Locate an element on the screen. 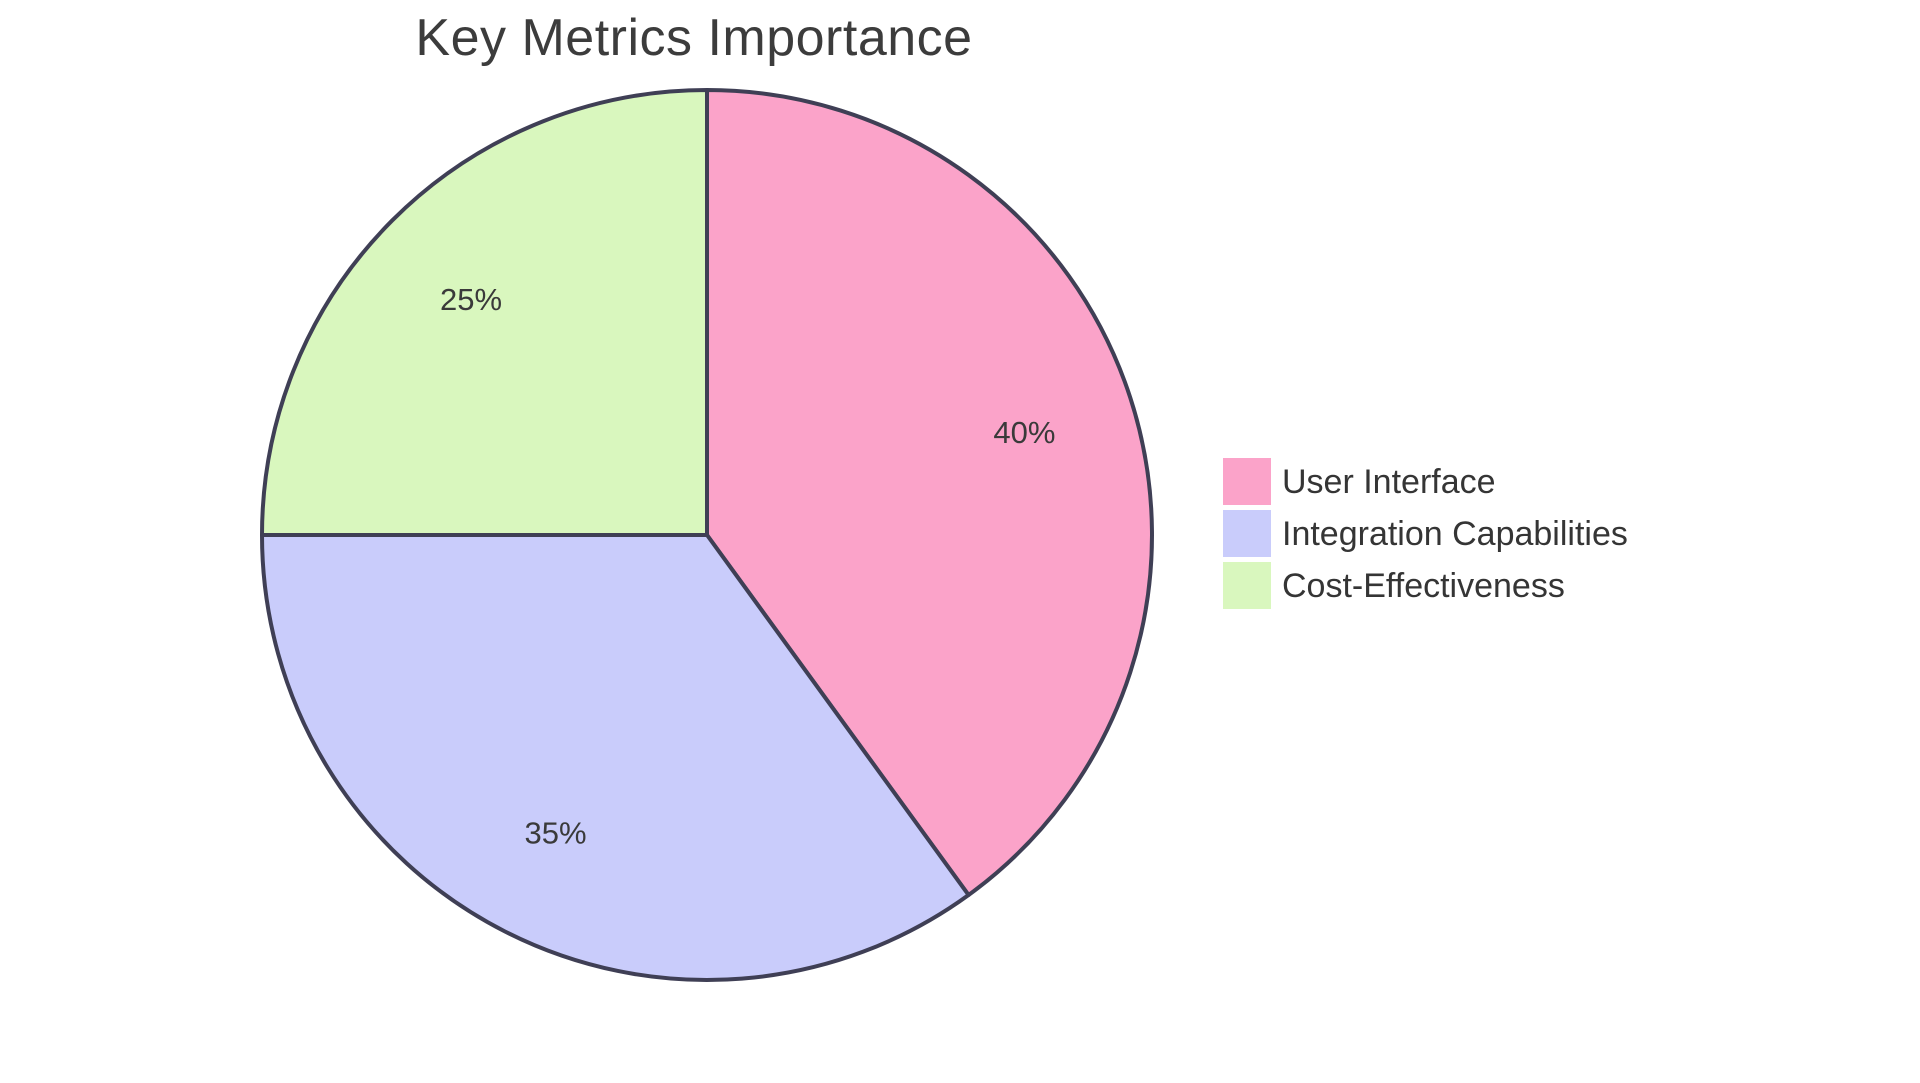 The image size is (1920, 1083). pie-slice-cost-effectiveness is located at coordinates (484, 312).